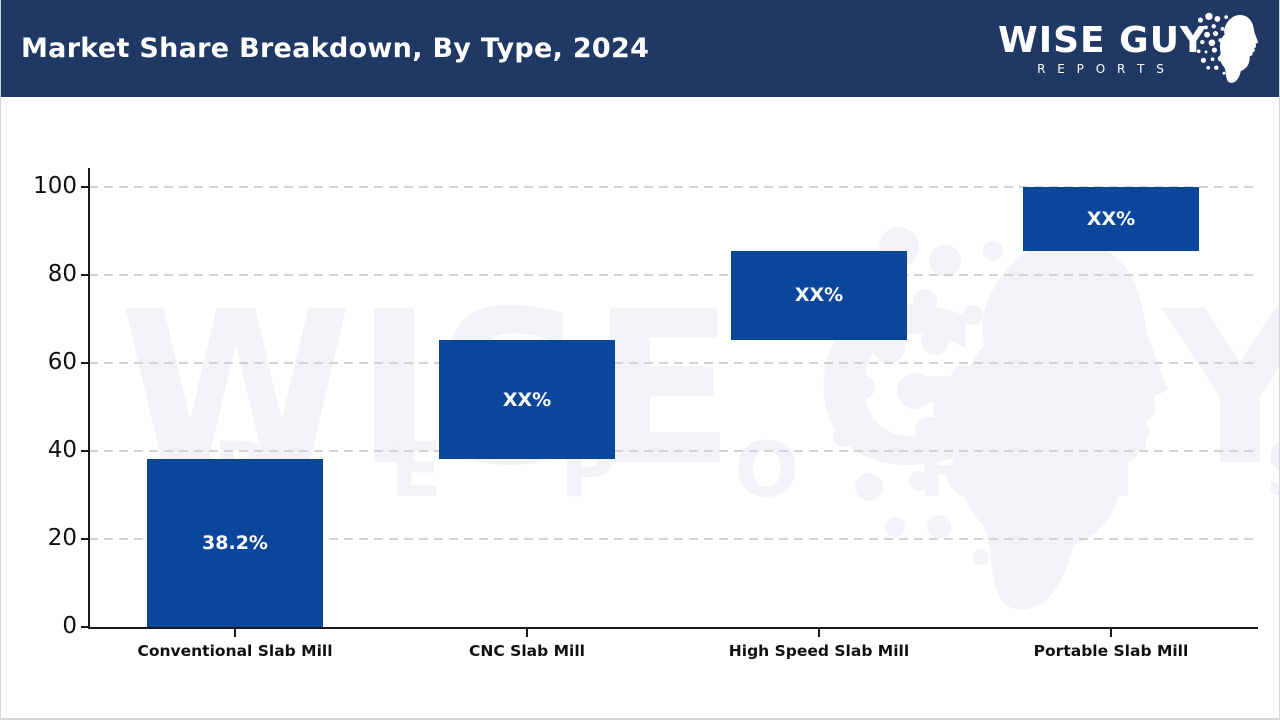 The width and height of the screenshot is (1280, 720). I want to click on gridline-y80, so click(673, 275).